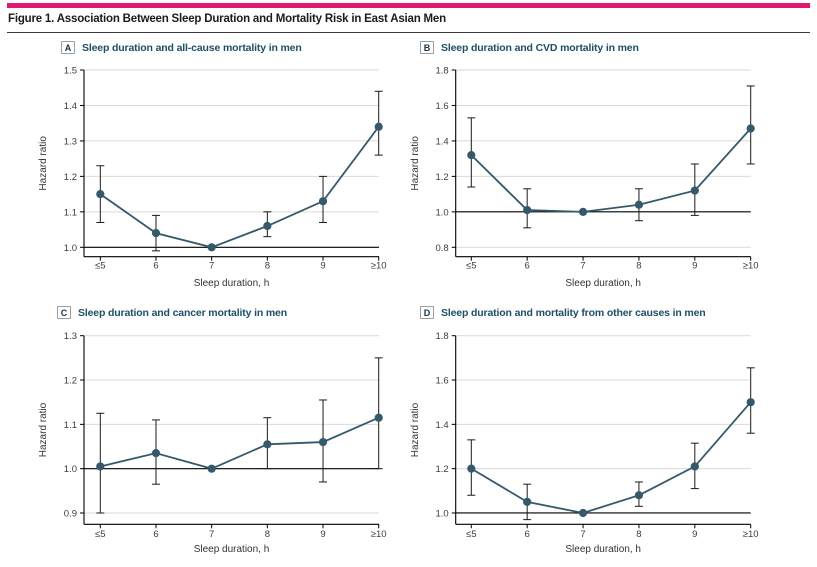 The width and height of the screenshot is (817, 567). What do you see at coordinates (232, 549) in the screenshot?
I see `panel-c-x-axis-title: Sleep duration, h` at bounding box center [232, 549].